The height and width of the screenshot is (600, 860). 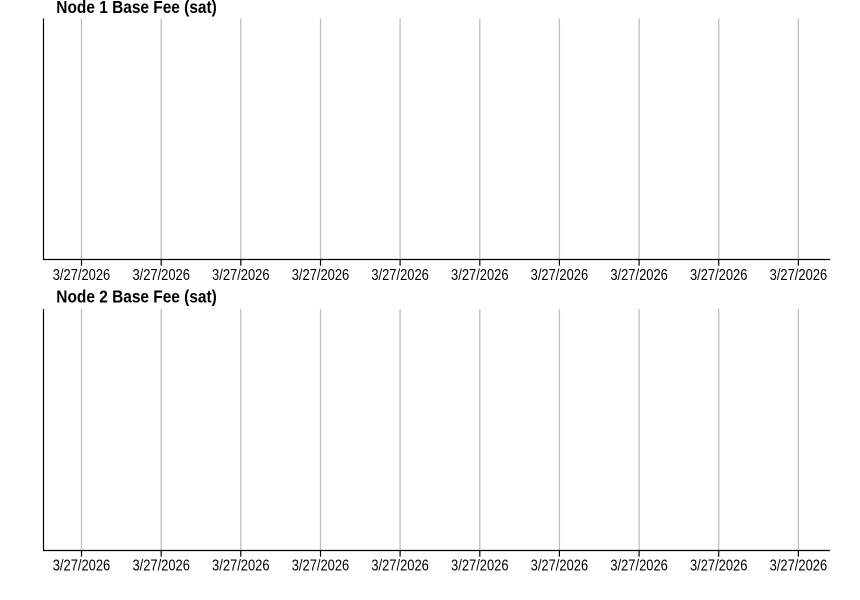 What do you see at coordinates (136, 8) in the screenshot?
I see `svg-text: Node 1 Base Fee (sat)` at bounding box center [136, 8].